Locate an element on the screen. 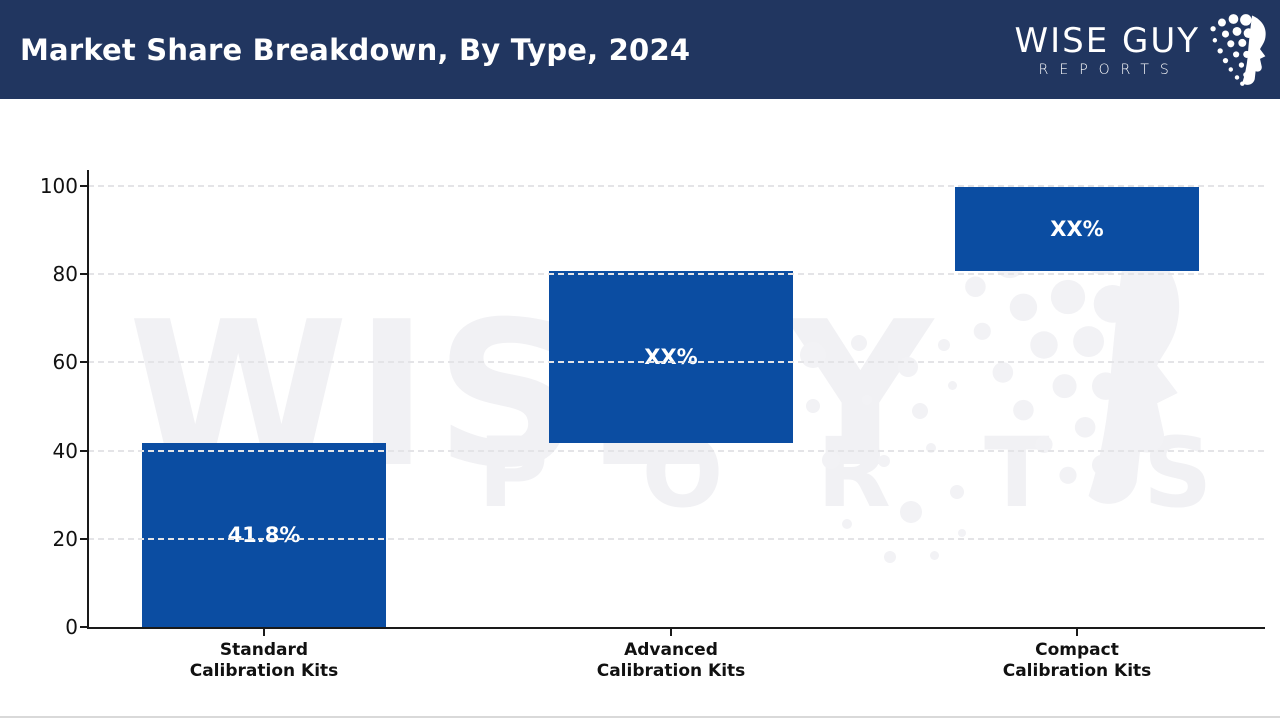 Image resolution: width=1280 pixels, height=720 pixels. bar-segment-2: XX% is located at coordinates (671, 356).